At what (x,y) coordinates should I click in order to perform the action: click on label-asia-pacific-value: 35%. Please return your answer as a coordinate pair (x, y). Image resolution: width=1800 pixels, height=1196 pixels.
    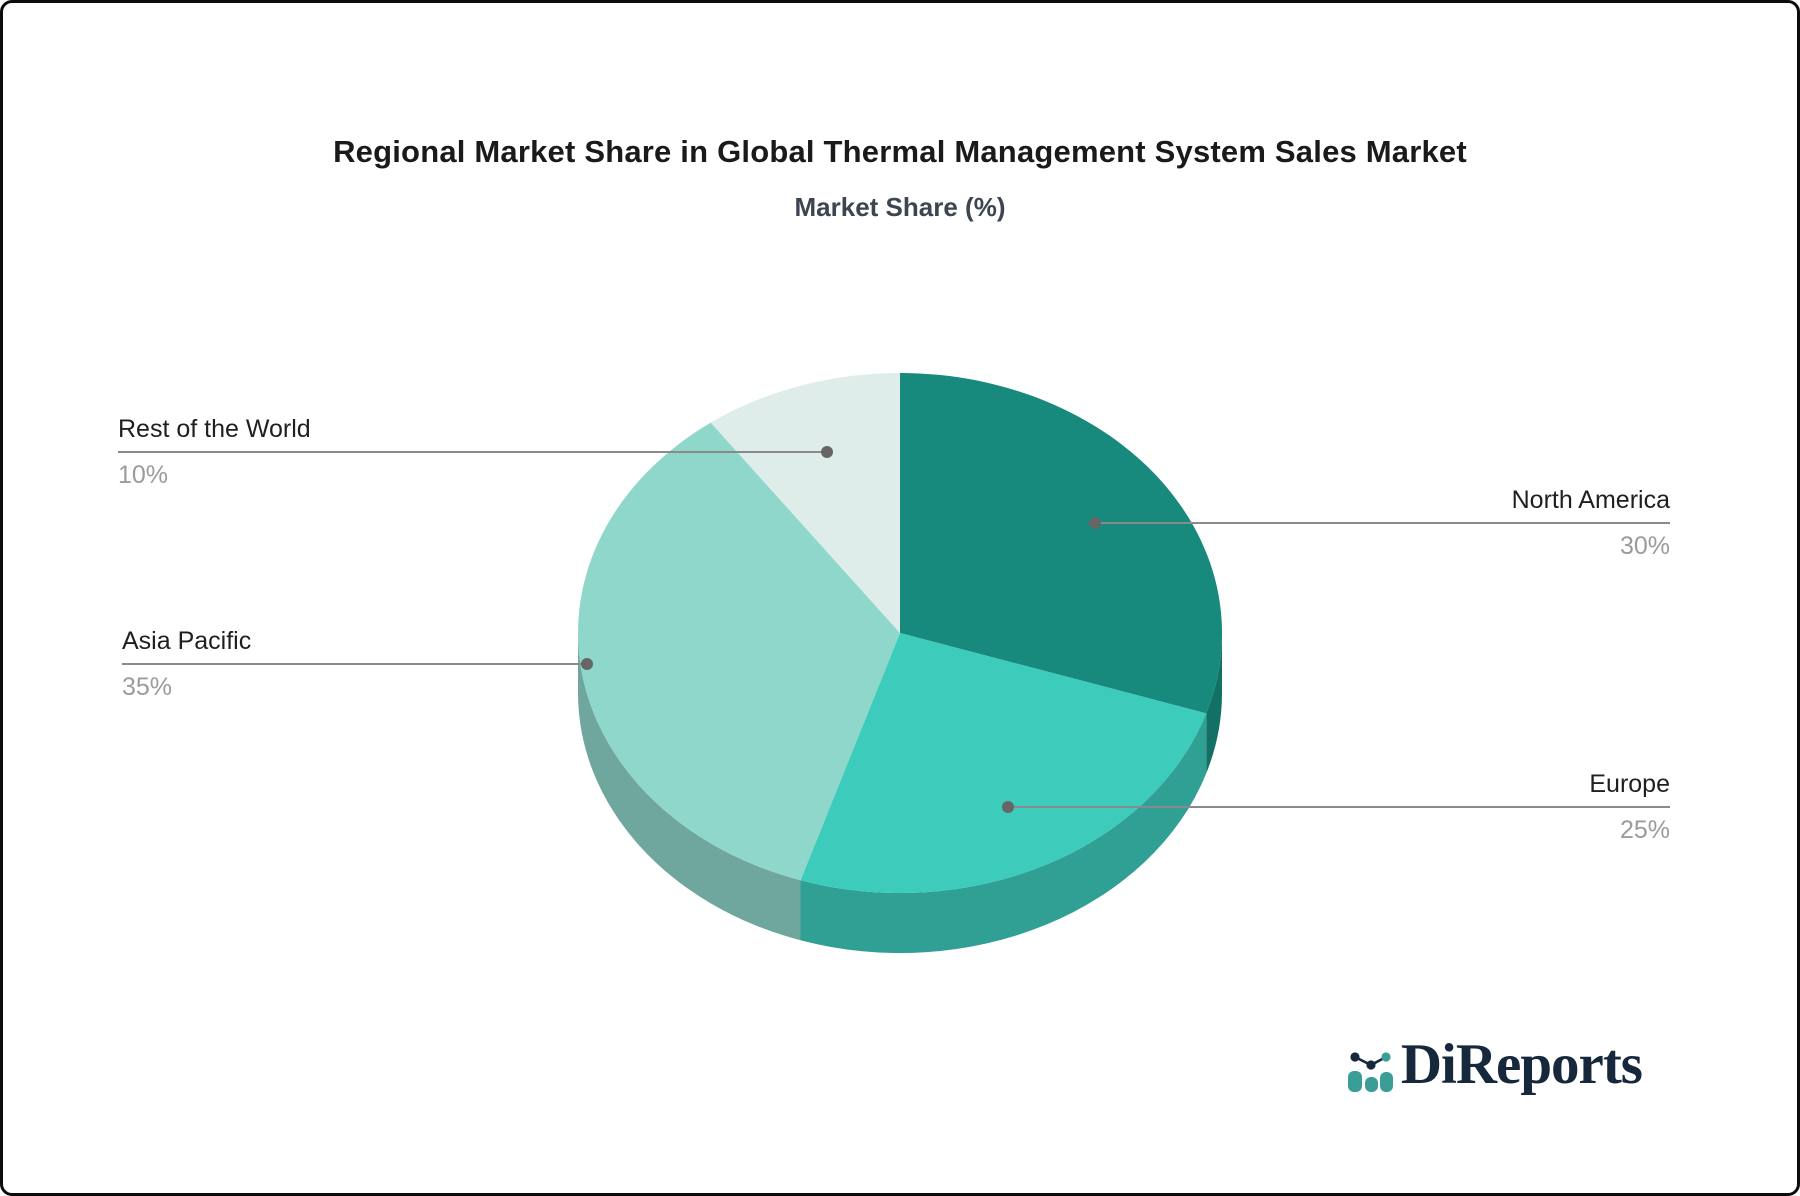
    Looking at the image, I should click on (147, 687).